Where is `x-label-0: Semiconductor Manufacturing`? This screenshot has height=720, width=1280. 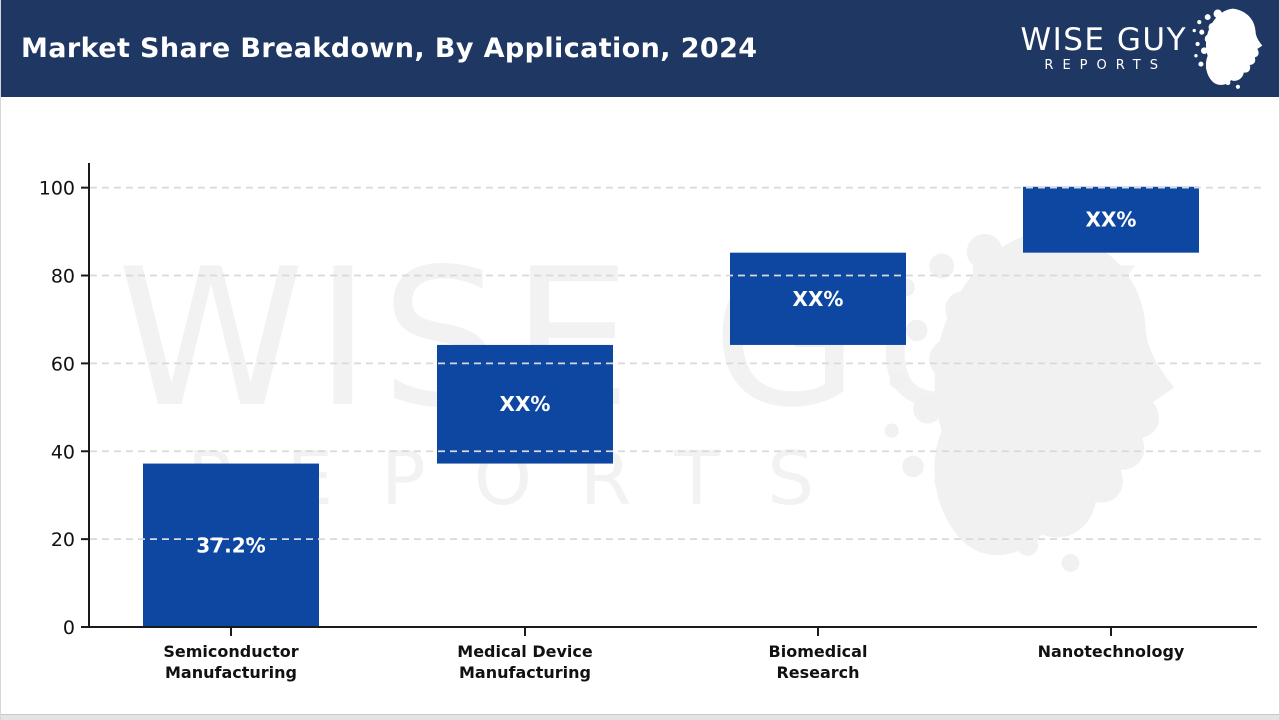
x-label-0: Semiconductor Manufacturing is located at coordinates (230, 662).